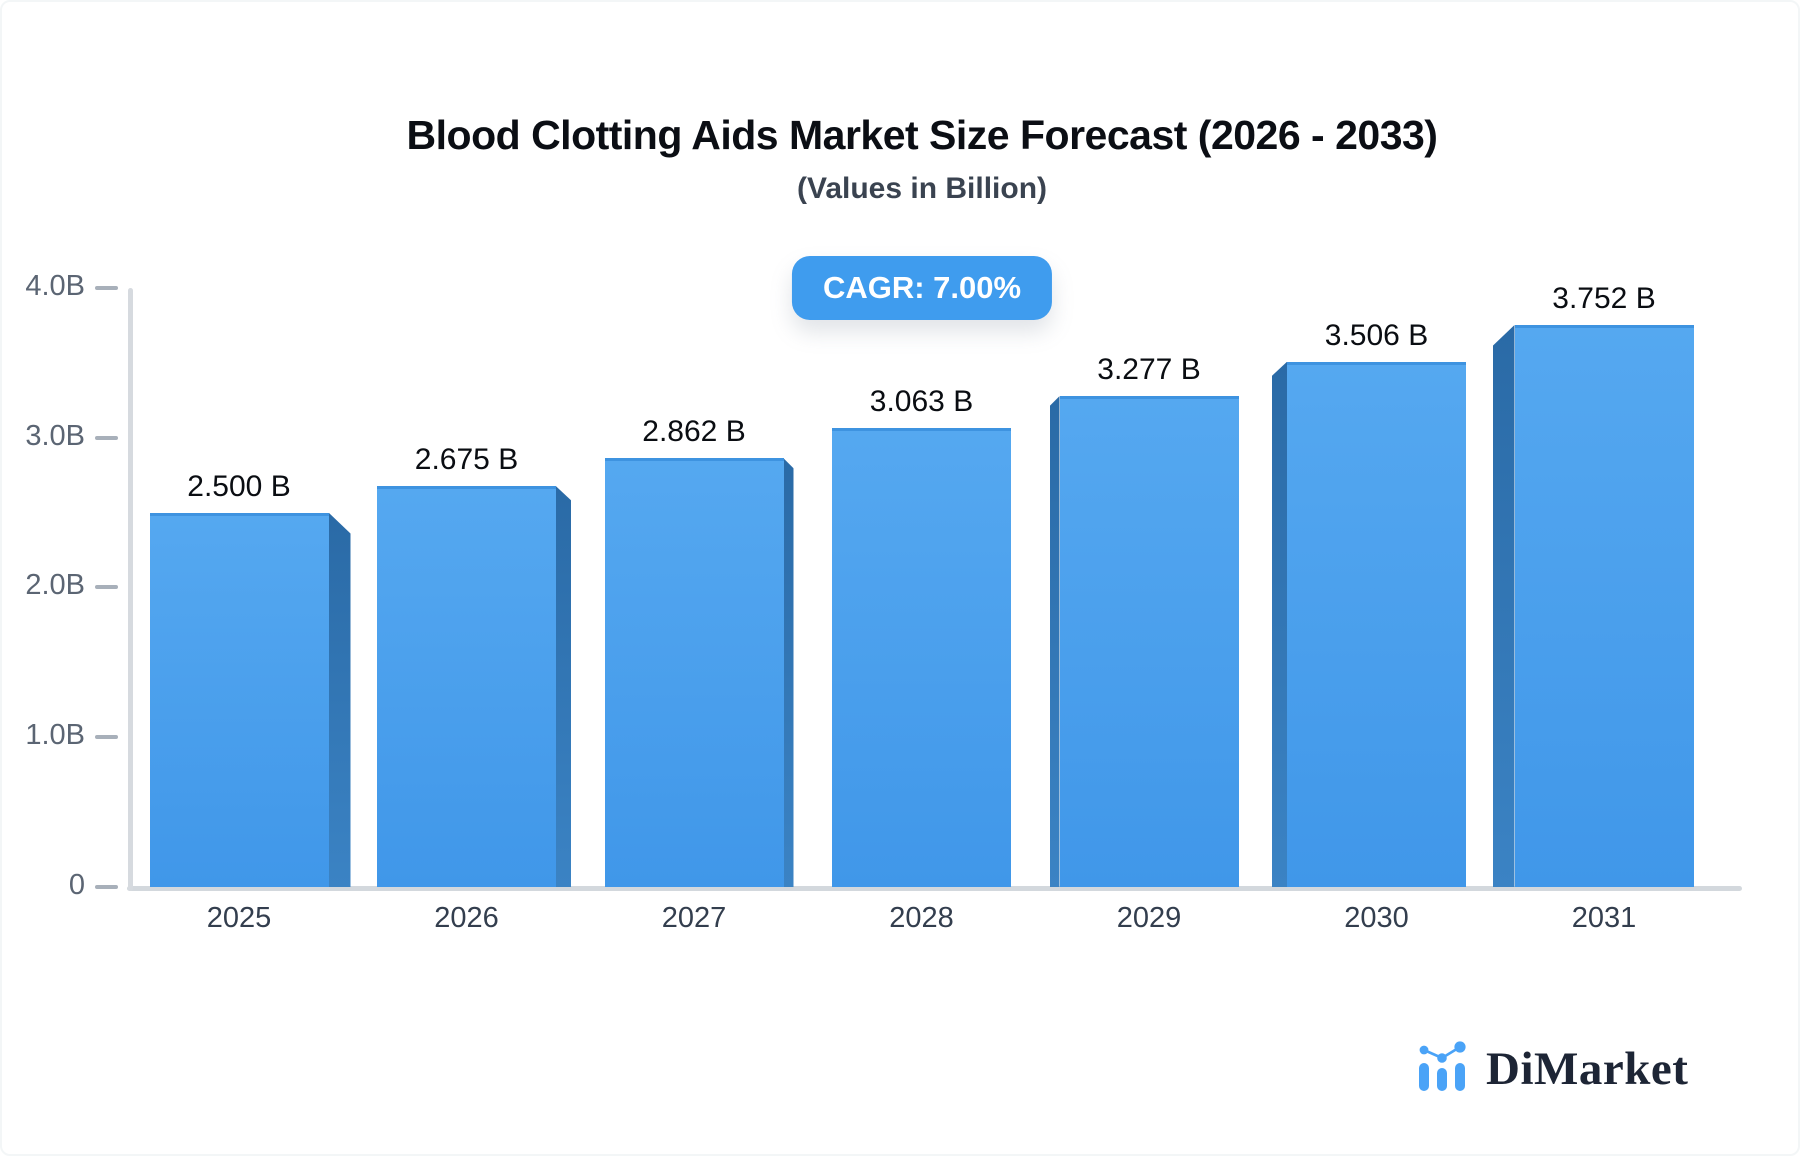 Image resolution: width=1800 pixels, height=1156 pixels. I want to click on bar-2028, so click(921, 657).